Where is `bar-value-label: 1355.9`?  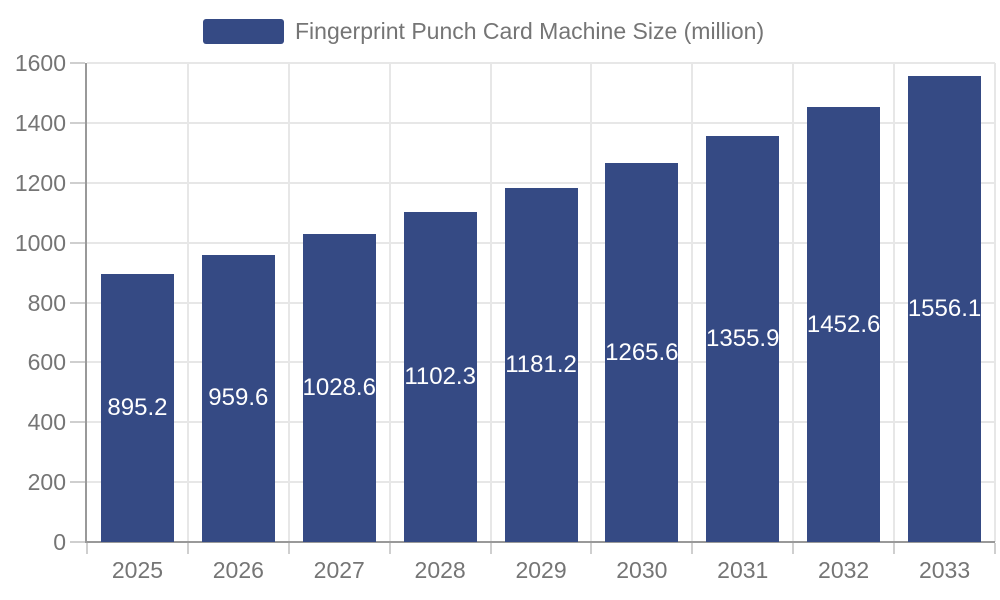 bar-value-label: 1355.9 is located at coordinates (743, 338).